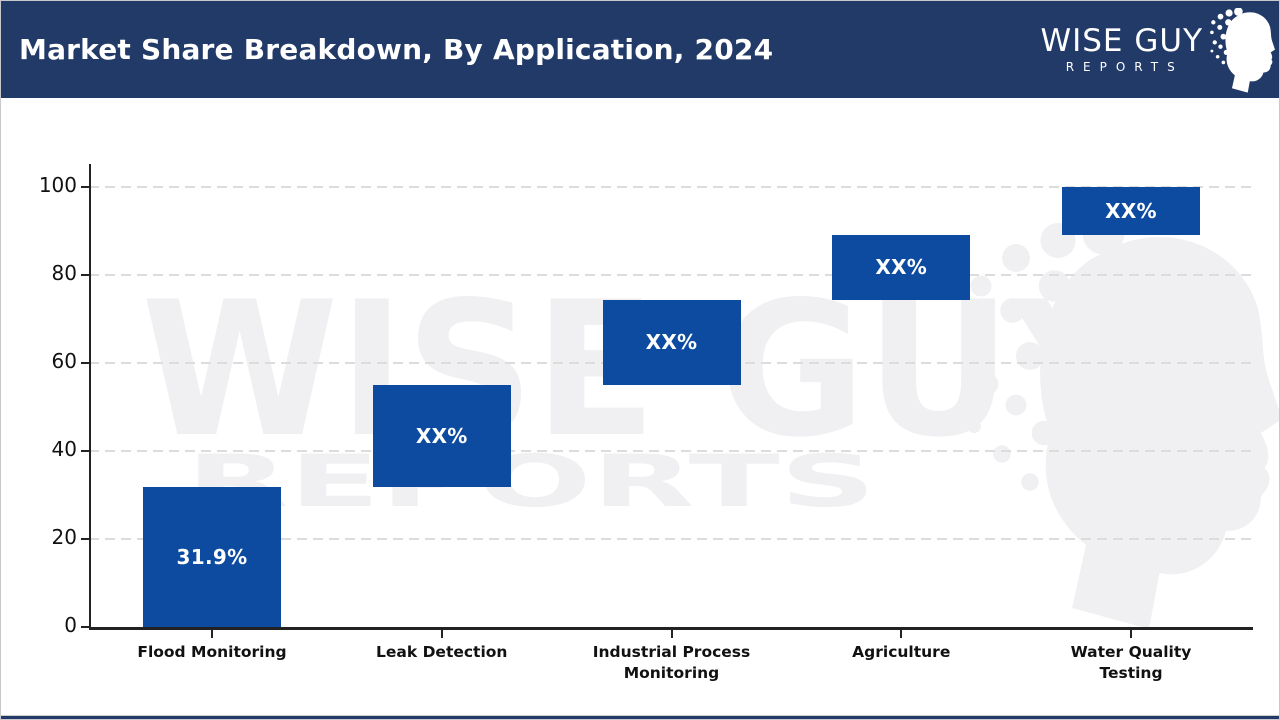  Describe the element at coordinates (640, 717) in the screenshot. I see `footer-bar` at that location.